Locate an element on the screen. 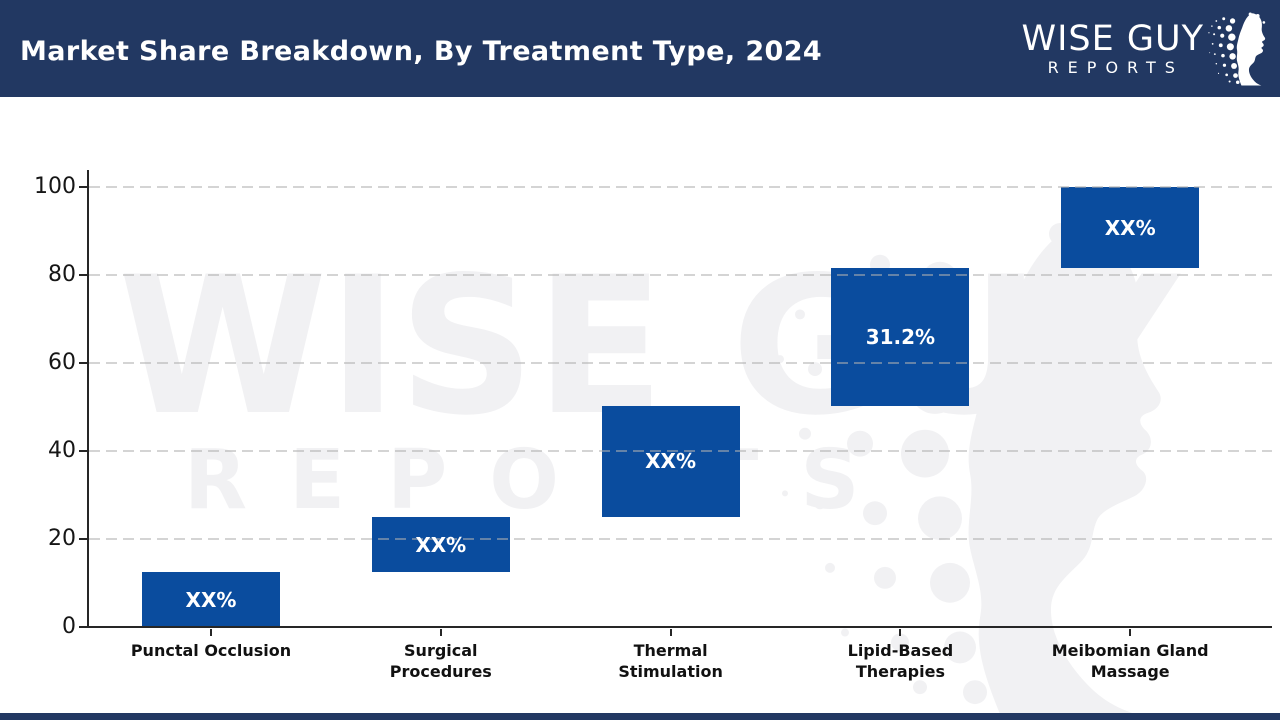 Image resolution: width=1280 pixels, height=720 pixels. y-tick-label: 60 is located at coordinates (62, 362).